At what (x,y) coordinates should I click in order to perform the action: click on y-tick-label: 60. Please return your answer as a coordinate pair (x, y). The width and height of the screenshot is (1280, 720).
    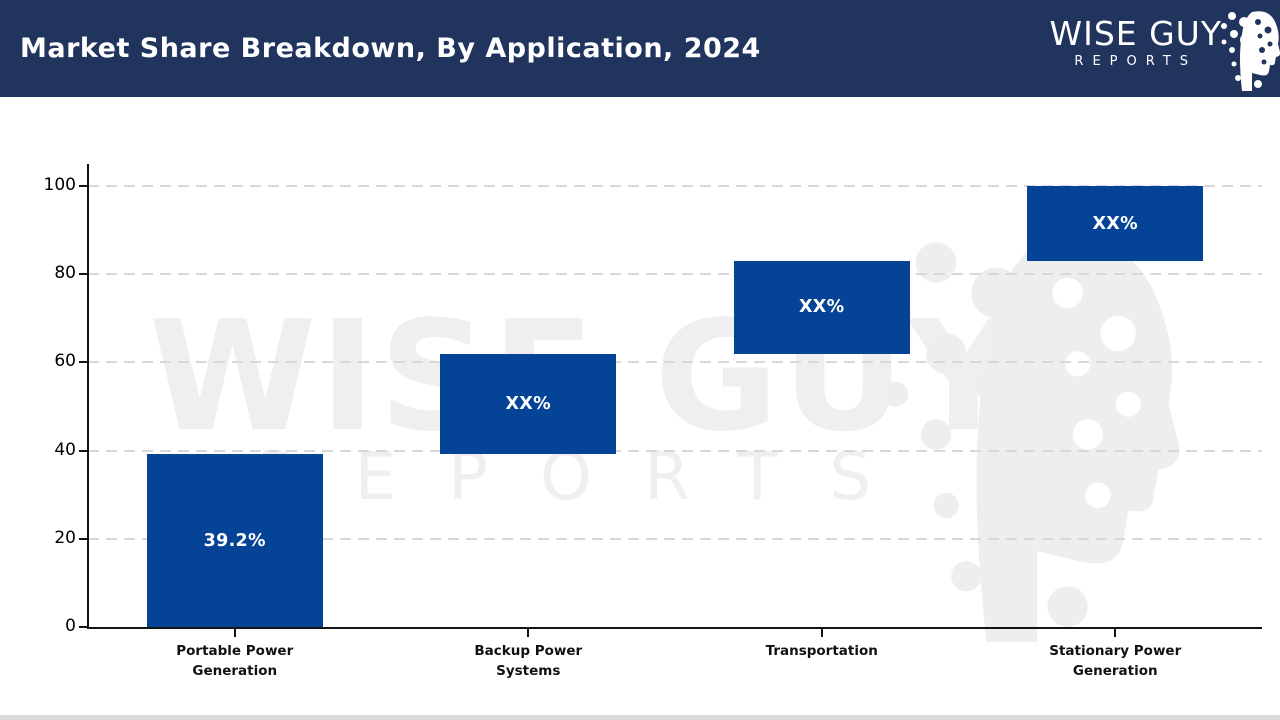
    Looking at the image, I should click on (65, 361).